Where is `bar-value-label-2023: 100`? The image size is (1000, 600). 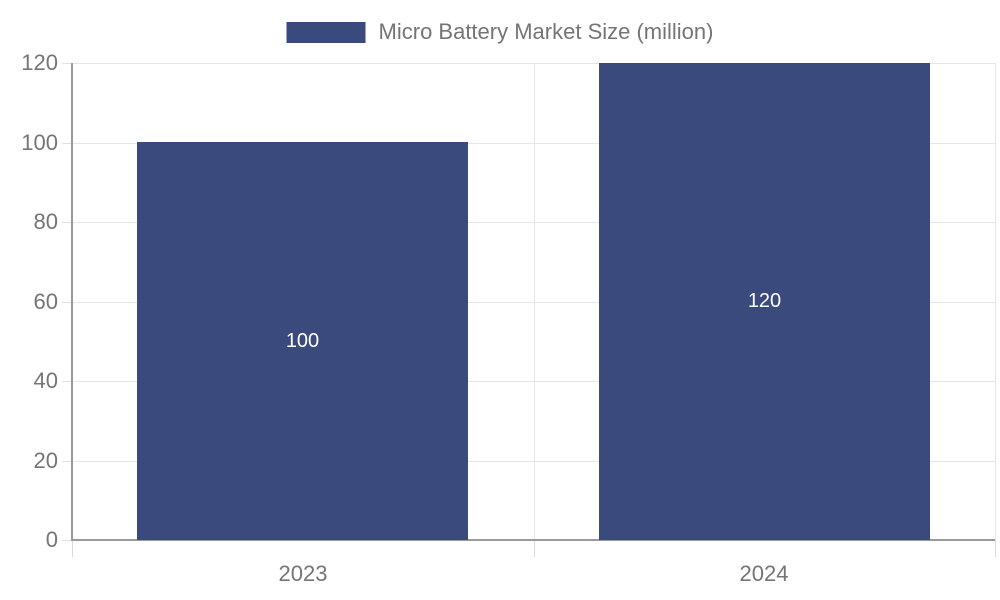
bar-value-label-2023: 100 is located at coordinates (302, 340).